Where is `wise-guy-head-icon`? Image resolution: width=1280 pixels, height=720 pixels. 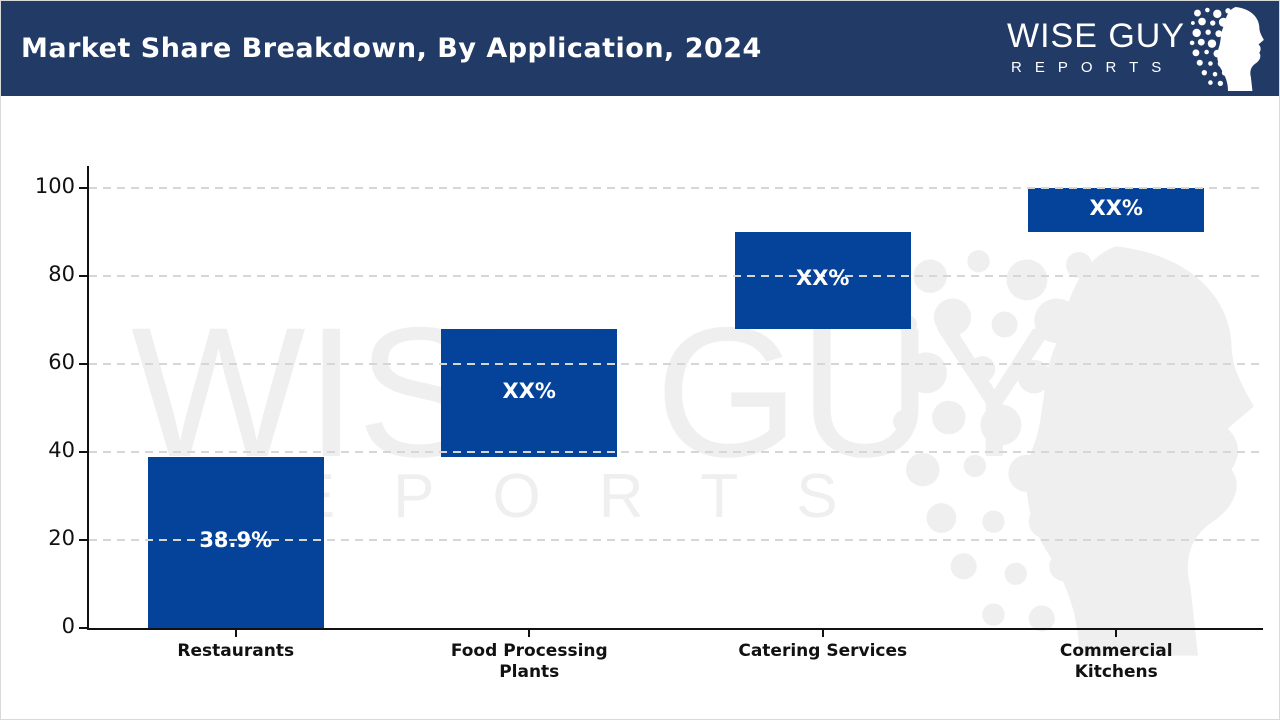
wise-guy-head-icon is located at coordinates (1226, 49).